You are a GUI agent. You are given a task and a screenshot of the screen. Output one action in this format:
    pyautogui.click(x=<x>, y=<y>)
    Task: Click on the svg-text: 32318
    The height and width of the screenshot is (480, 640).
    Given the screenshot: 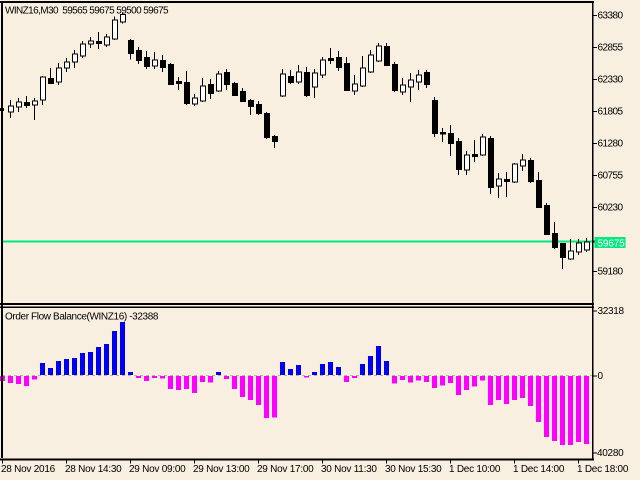 What is the action you would take?
    pyautogui.click(x=611, y=311)
    